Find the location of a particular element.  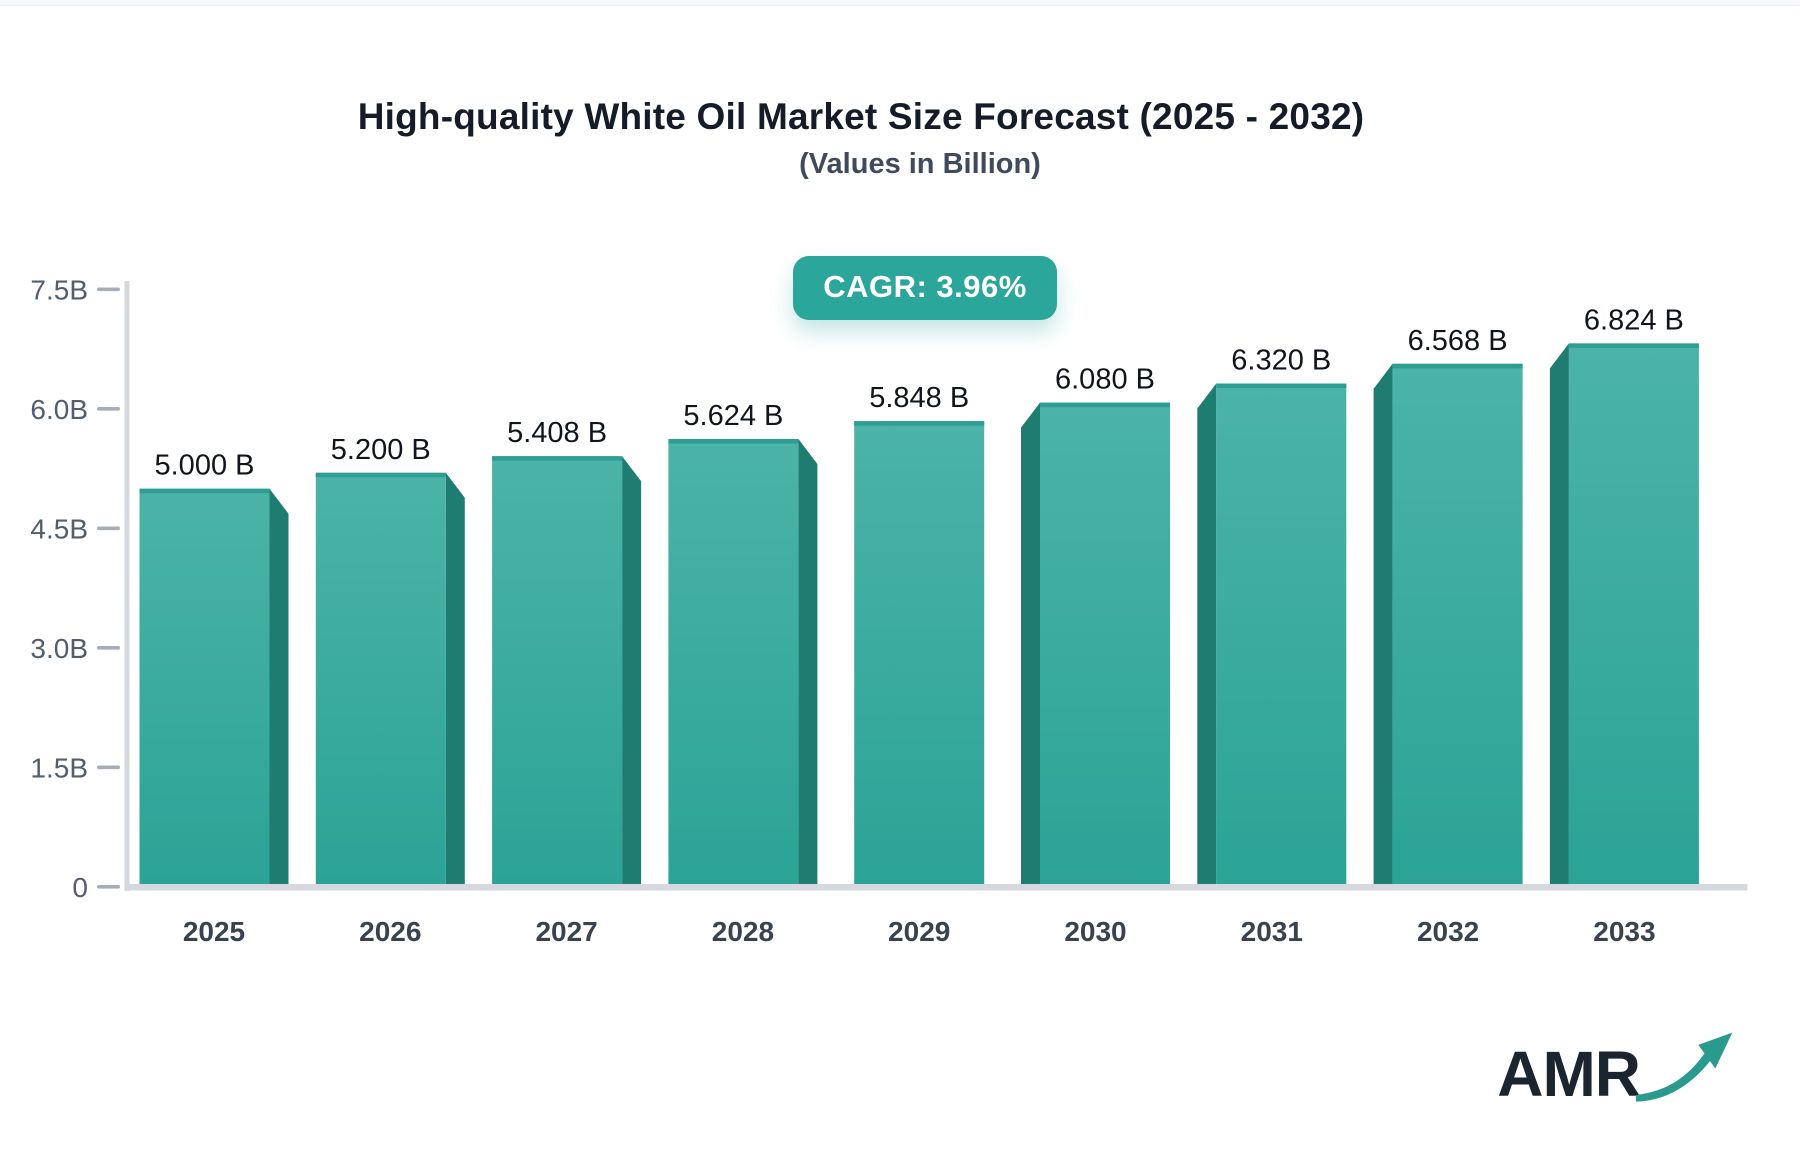

x-axis-label: 2026 is located at coordinates (390, 931).